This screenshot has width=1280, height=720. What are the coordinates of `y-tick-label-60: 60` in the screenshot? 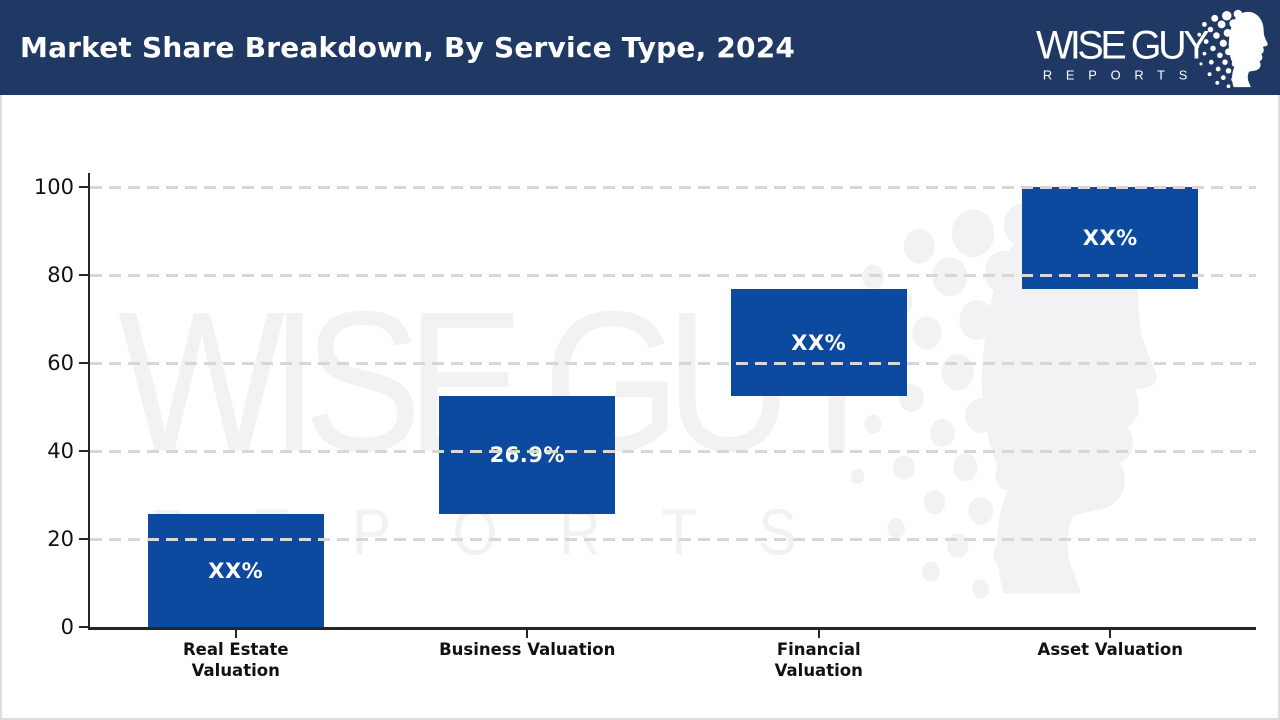 It's located at (60, 363).